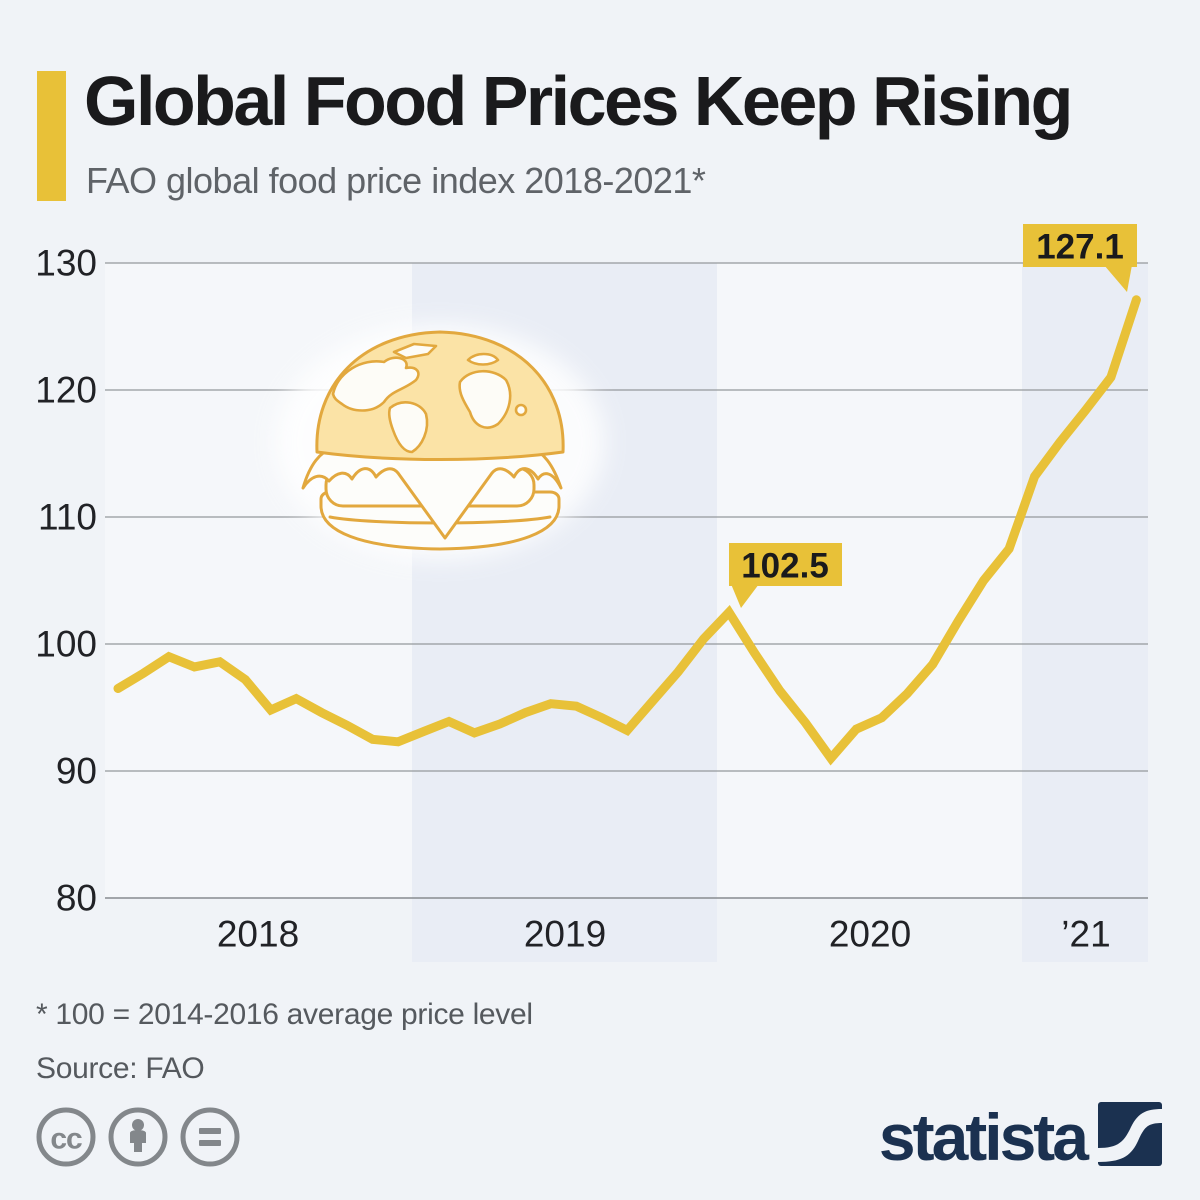 This screenshot has height=1200, width=1200. What do you see at coordinates (1130, 1134) in the screenshot?
I see `statista-logo-mark` at bounding box center [1130, 1134].